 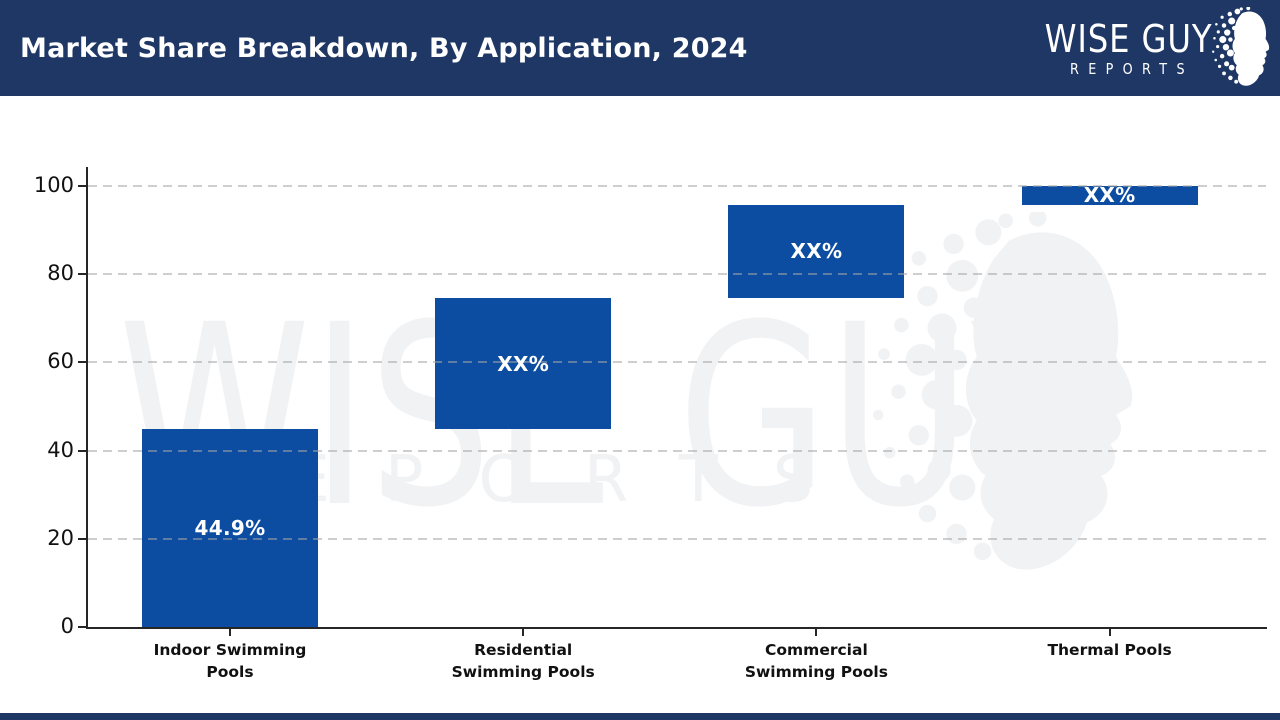 What do you see at coordinates (816, 650) in the screenshot?
I see `x-axis-category-label-line: Commercial` at bounding box center [816, 650].